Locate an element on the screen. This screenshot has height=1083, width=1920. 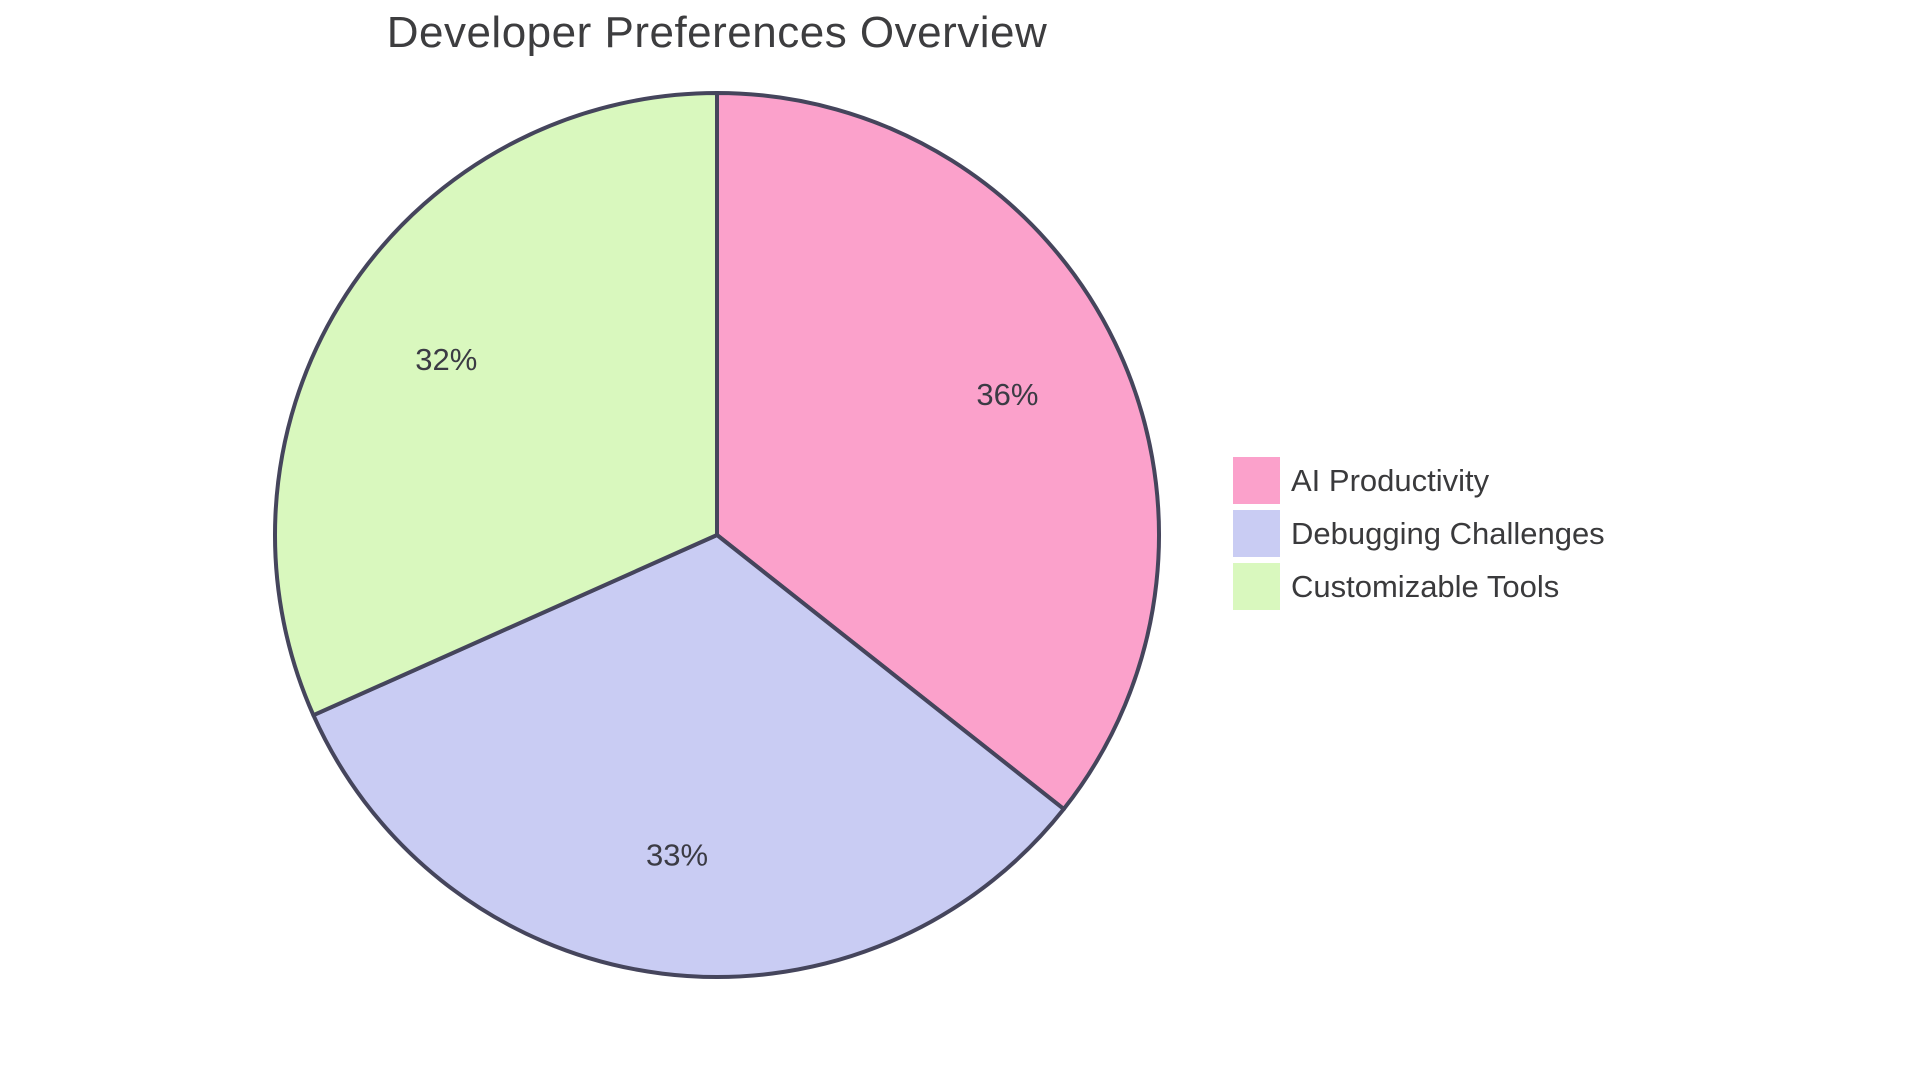
pie-slice-customizable-tools is located at coordinates (496, 404).